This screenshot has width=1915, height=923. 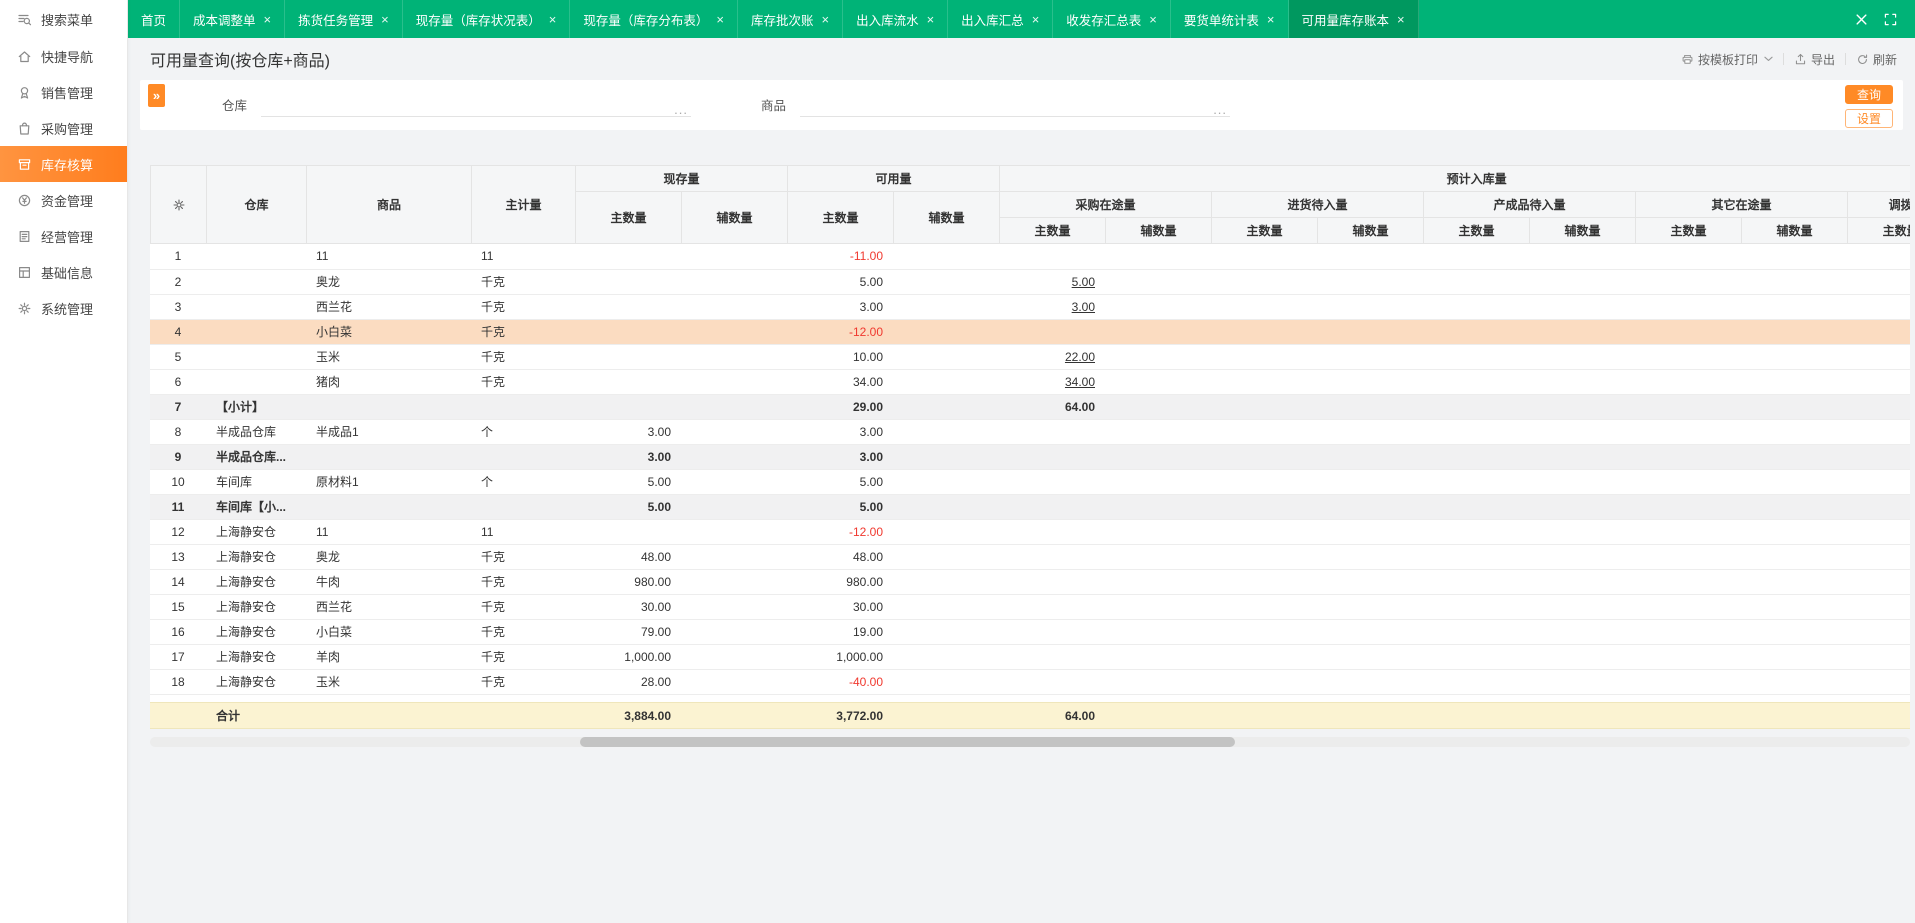 What do you see at coordinates (154, 19) in the screenshot?
I see `tab: 首页` at bounding box center [154, 19].